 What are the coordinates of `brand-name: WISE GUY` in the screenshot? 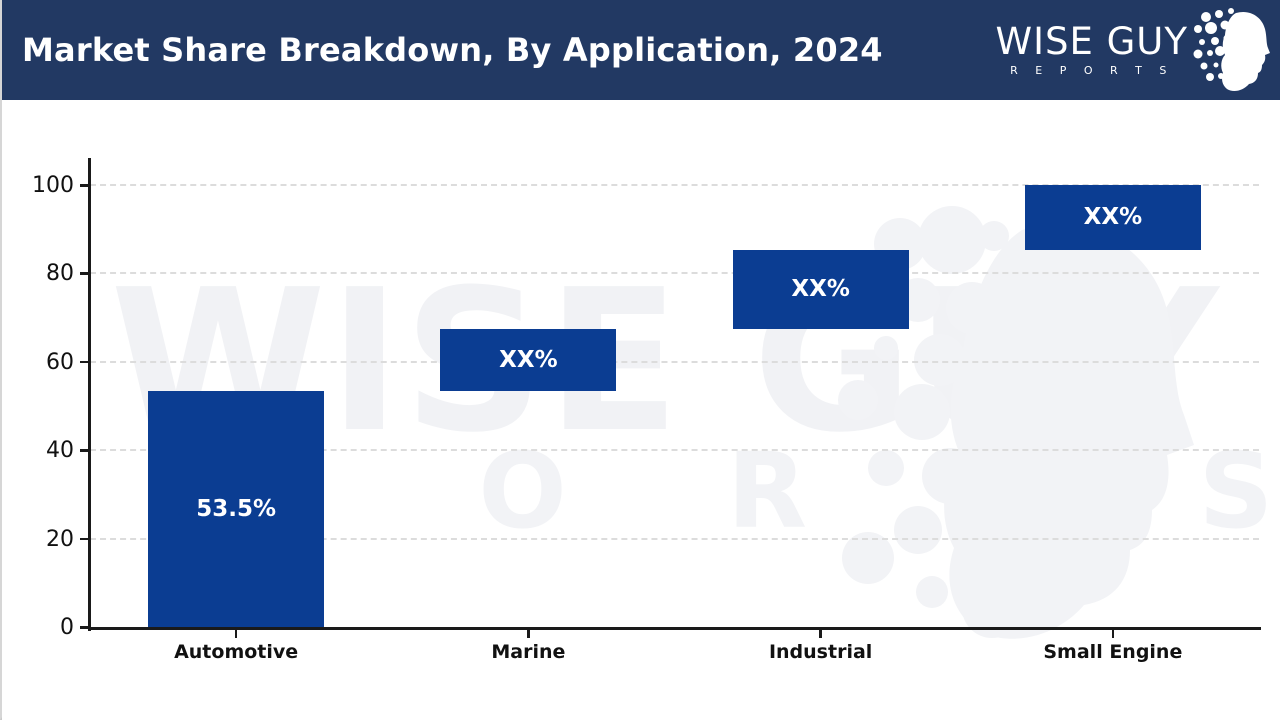 It's located at (1091, 41).